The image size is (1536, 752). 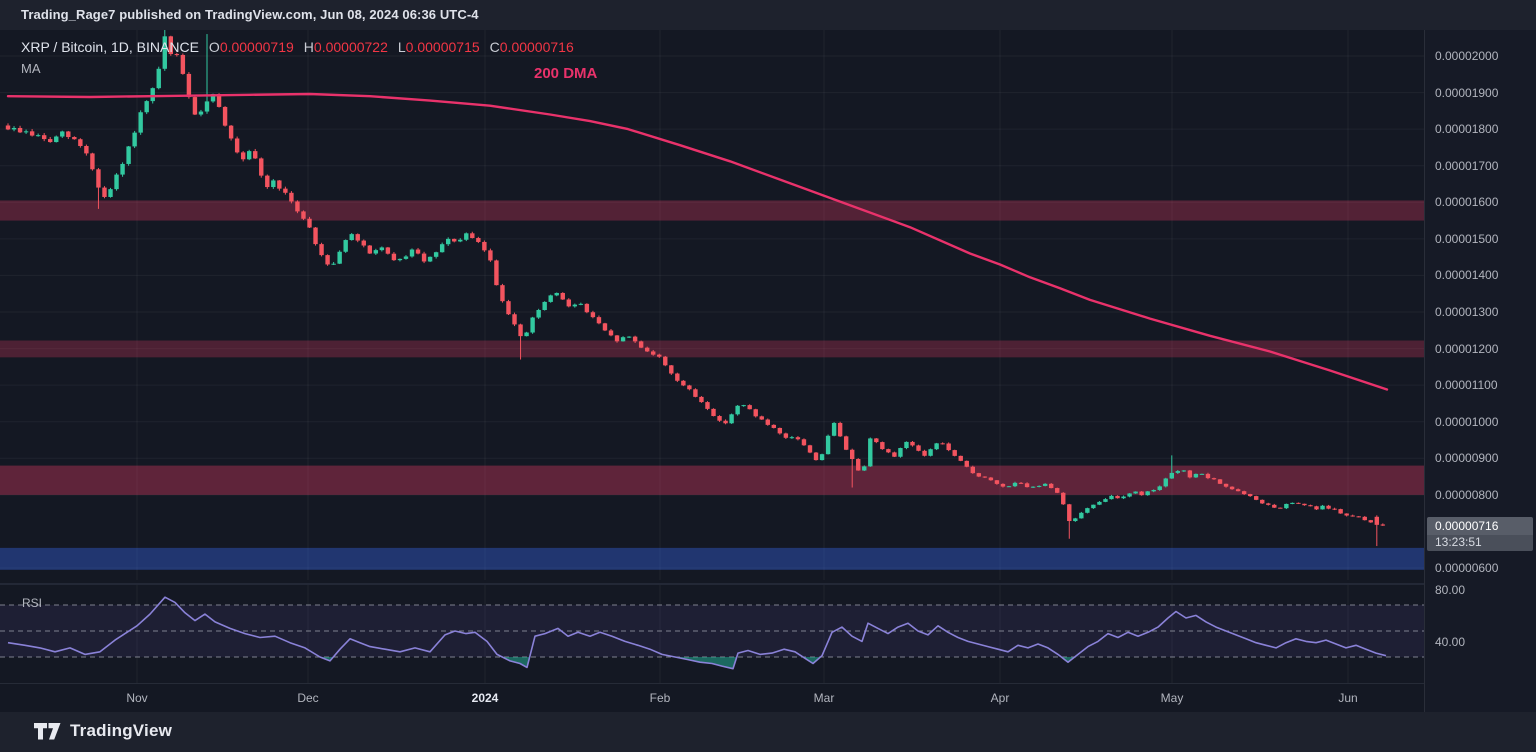 What do you see at coordinates (660, 698) in the screenshot?
I see `time-label-feb: Feb` at bounding box center [660, 698].